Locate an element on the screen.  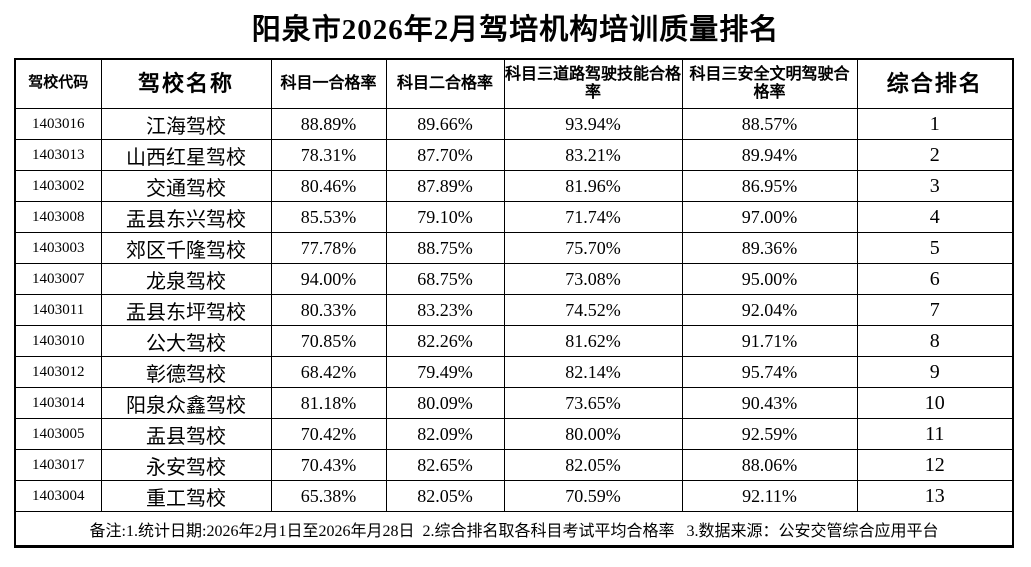
cell-school-code: 1403011 is located at coordinates (58, 310).